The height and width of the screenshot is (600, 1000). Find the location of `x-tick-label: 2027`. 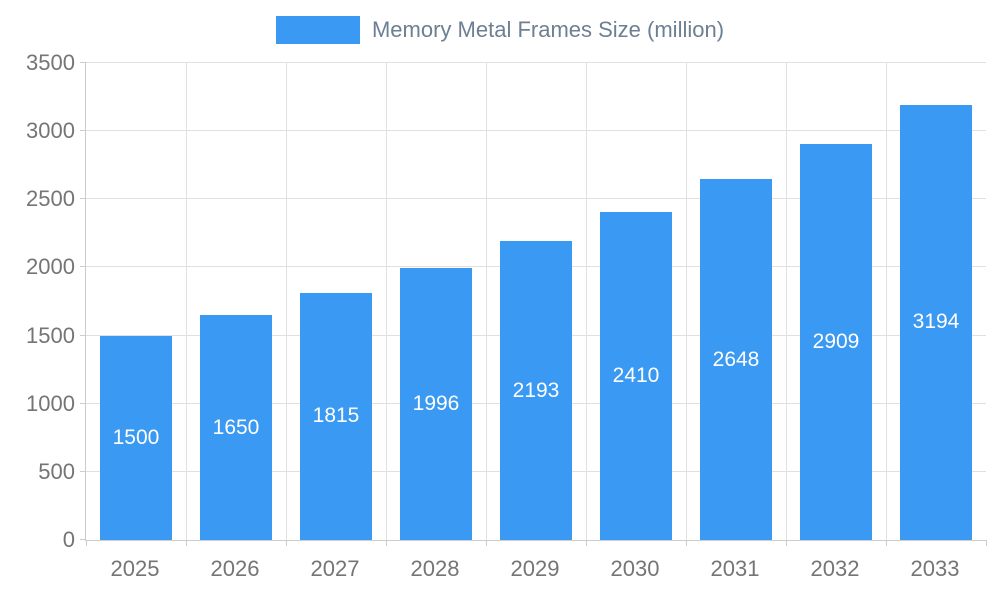

x-tick-label: 2027 is located at coordinates (335, 568).